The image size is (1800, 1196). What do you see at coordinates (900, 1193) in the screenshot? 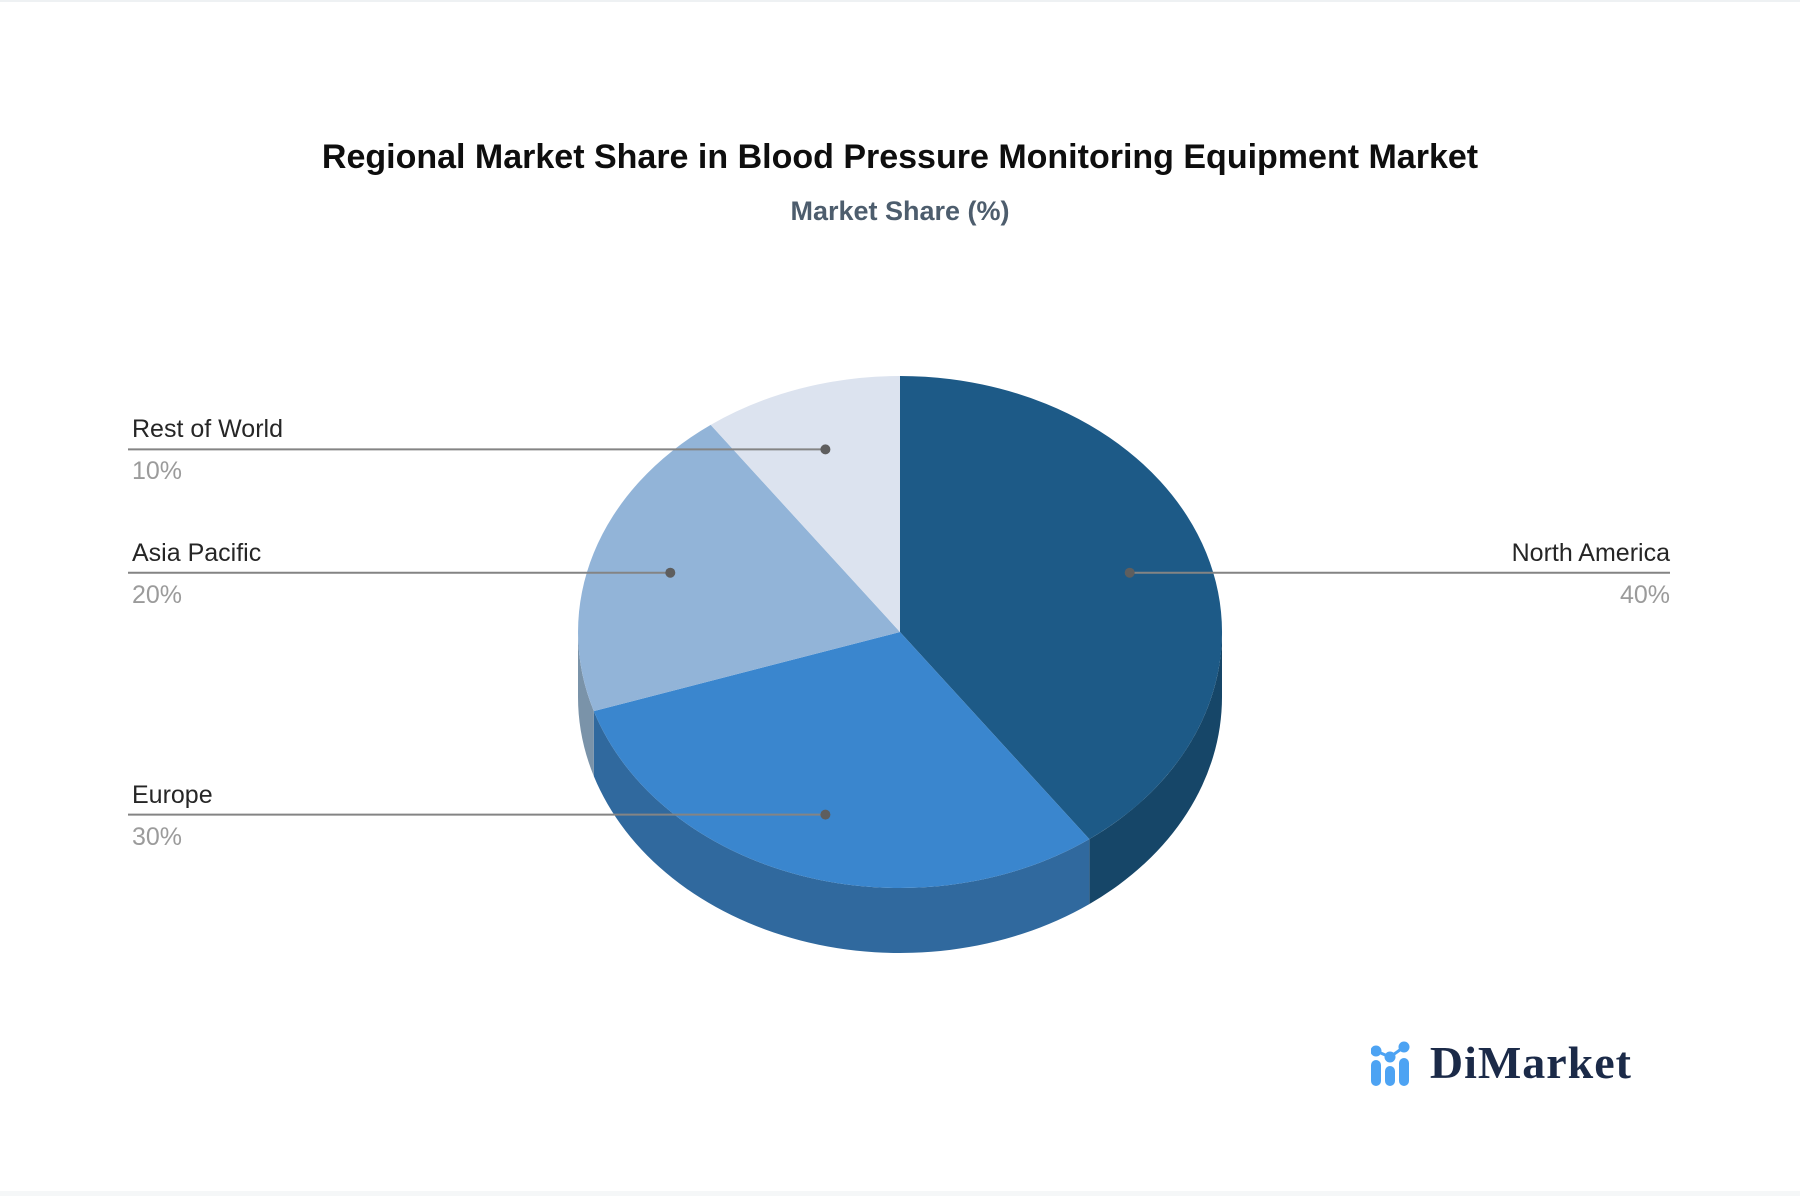
I see `bottom-edge-strip` at bounding box center [900, 1193].